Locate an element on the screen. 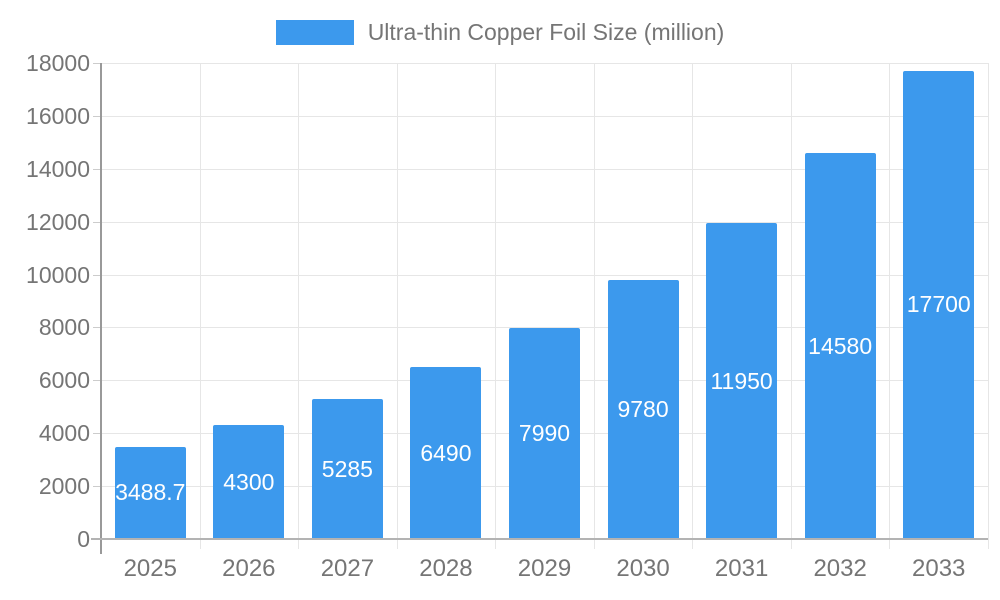 Image resolution: width=1000 pixels, height=600 pixels. x-axis-tick-label: 2028 is located at coordinates (446, 568).